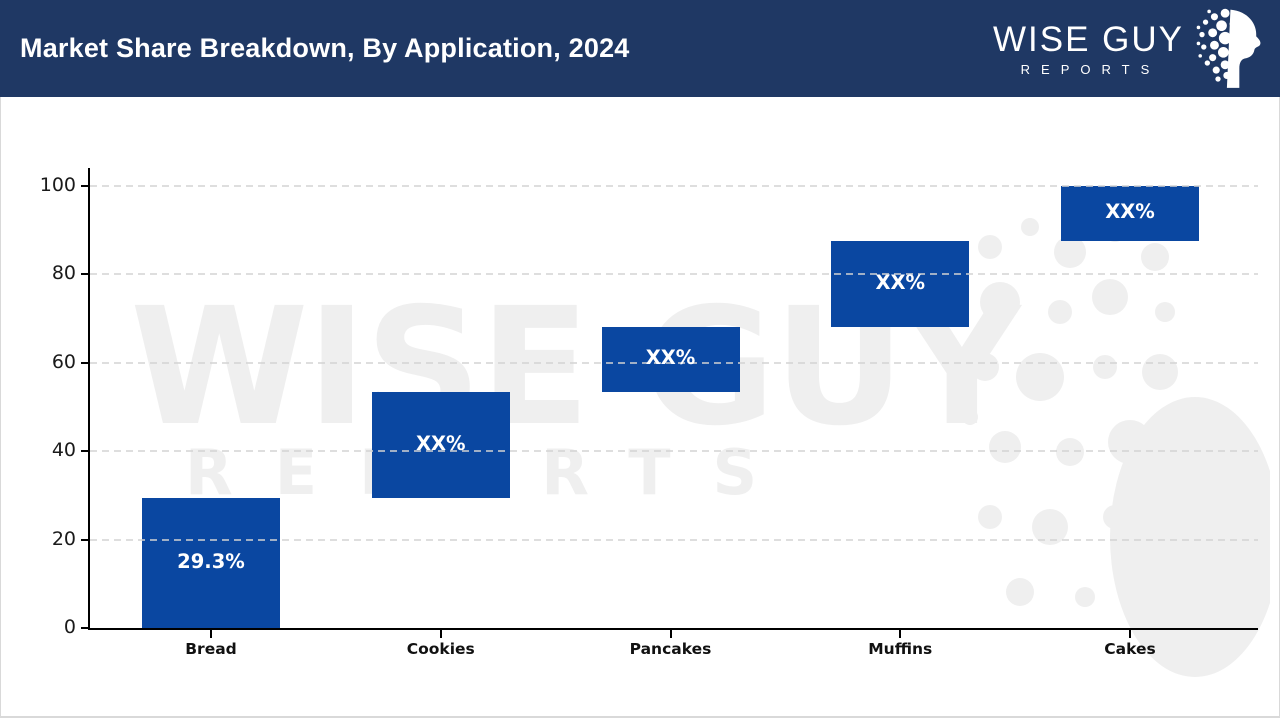  I want to click on y-tick-label: 40, so click(63, 450).